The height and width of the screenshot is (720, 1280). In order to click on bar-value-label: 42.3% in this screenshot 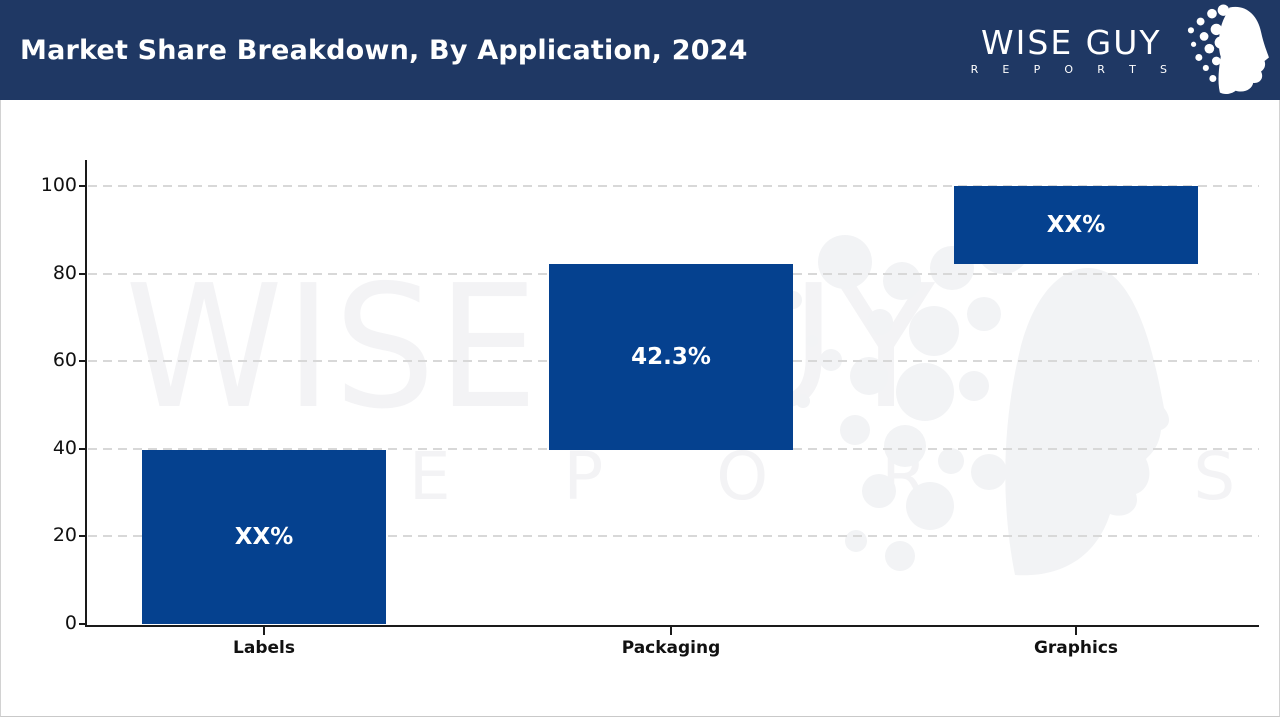, I will do `click(671, 357)`.